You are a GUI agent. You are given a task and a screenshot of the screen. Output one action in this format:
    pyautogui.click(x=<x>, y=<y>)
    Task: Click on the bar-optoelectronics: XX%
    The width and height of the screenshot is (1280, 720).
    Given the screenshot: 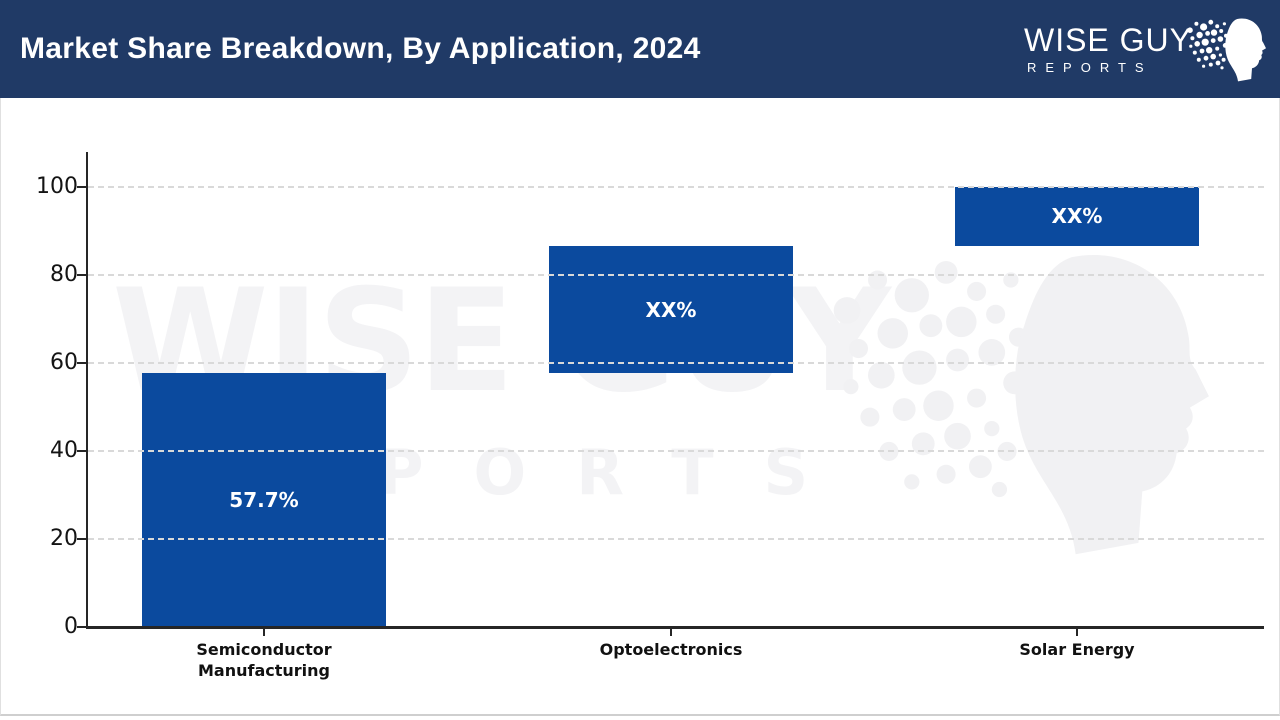 What is the action you would take?
    pyautogui.click(x=671, y=309)
    